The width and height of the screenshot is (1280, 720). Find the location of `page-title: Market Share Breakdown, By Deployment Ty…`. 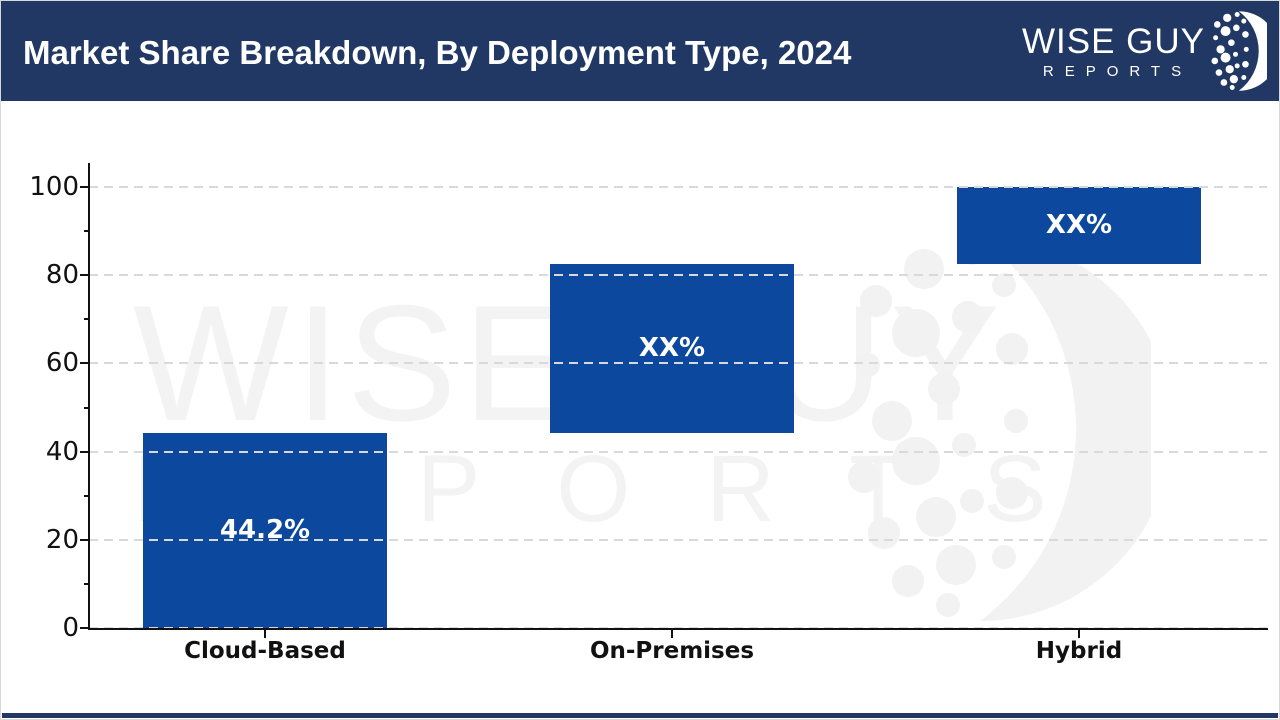

page-title: Market Share Breakdown, By Deployment Ty… is located at coordinates (437, 52).